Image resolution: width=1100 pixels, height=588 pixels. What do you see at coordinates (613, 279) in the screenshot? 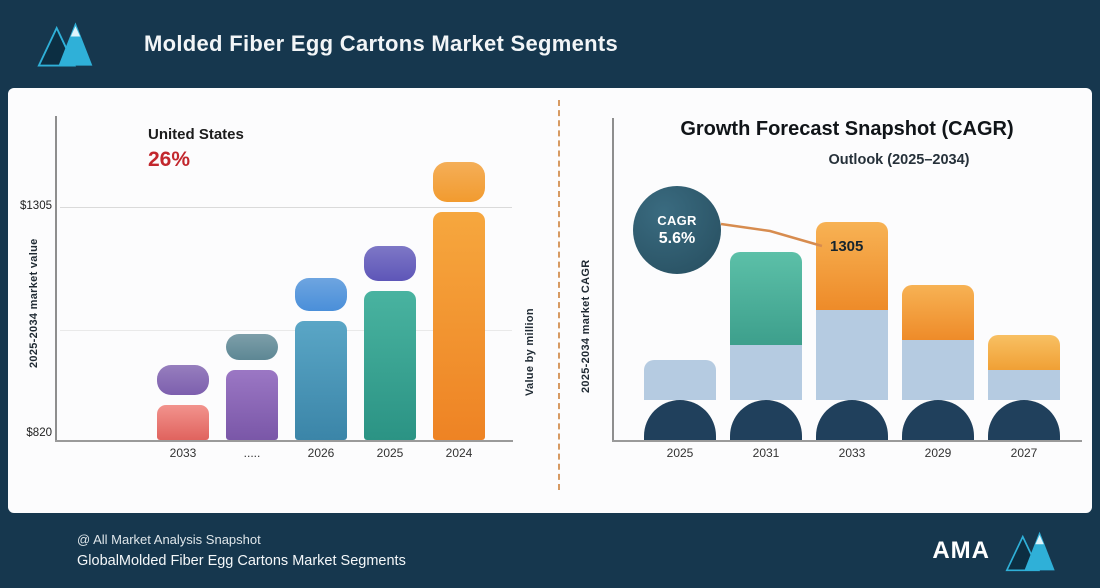
I see `right-y-axis-line` at bounding box center [613, 279].